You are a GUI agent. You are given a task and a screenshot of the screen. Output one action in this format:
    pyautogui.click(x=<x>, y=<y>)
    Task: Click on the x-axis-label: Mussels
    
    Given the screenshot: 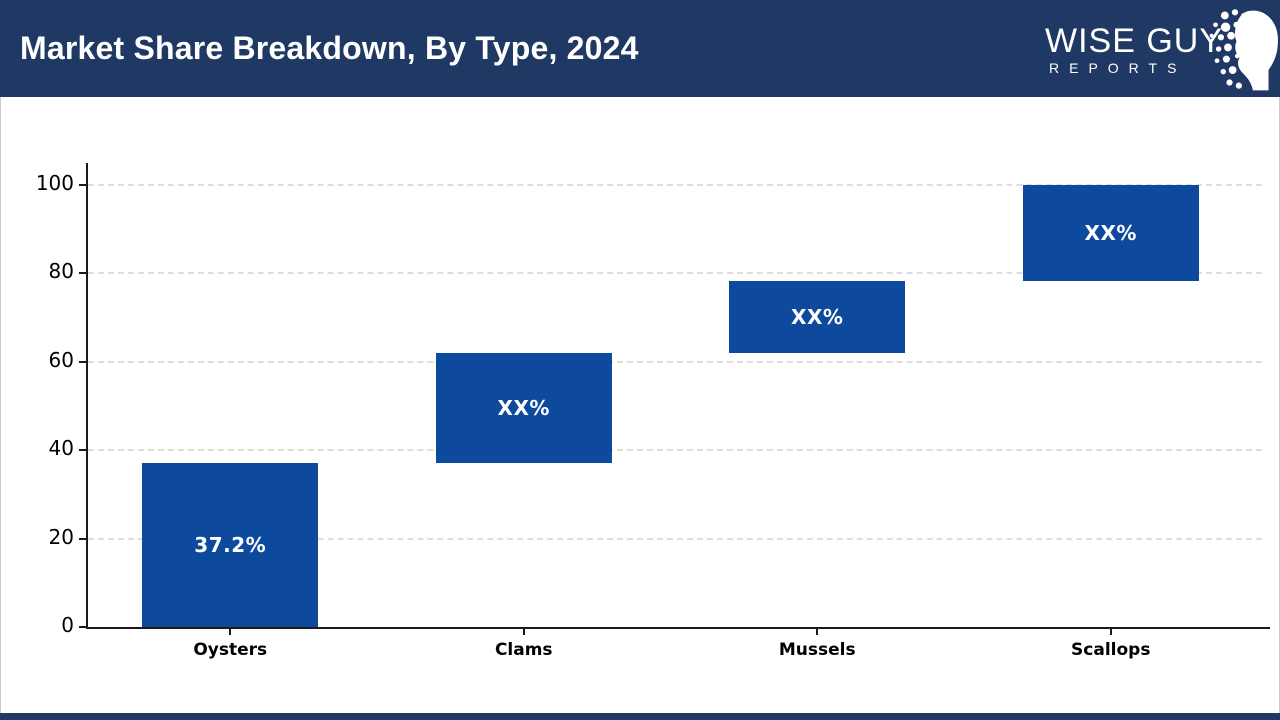 What is the action you would take?
    pyautogui.click(x=817, y=650)
    